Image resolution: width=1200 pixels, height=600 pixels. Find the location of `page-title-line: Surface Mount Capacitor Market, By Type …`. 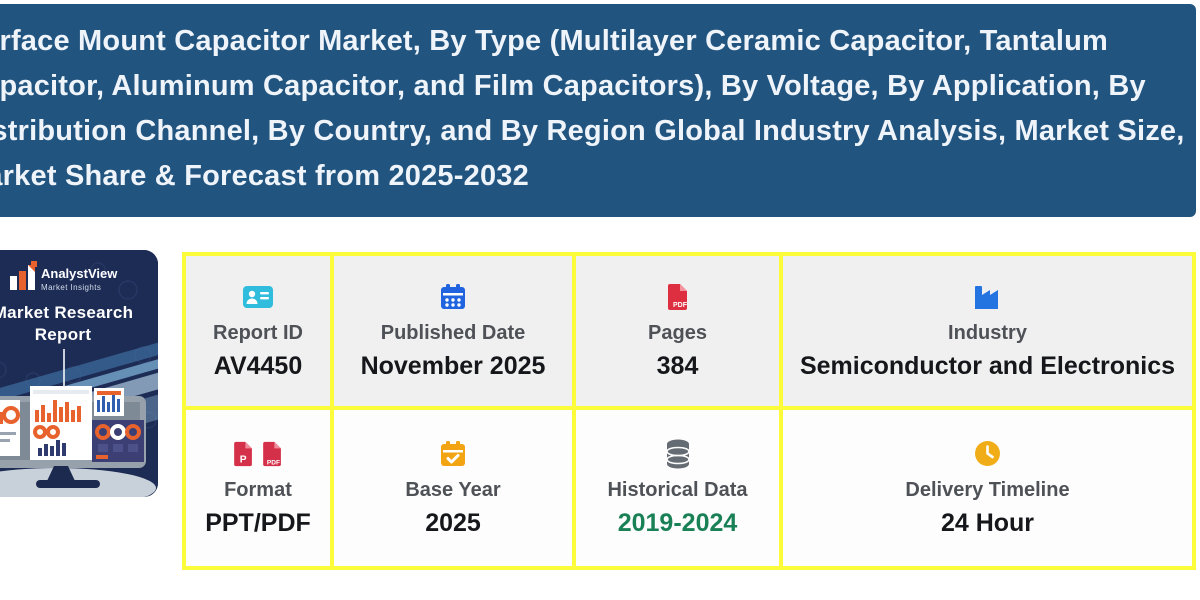

page-title-line: Surface Mount Capacitor Market, By Type … is located at coordinates (554, 41).